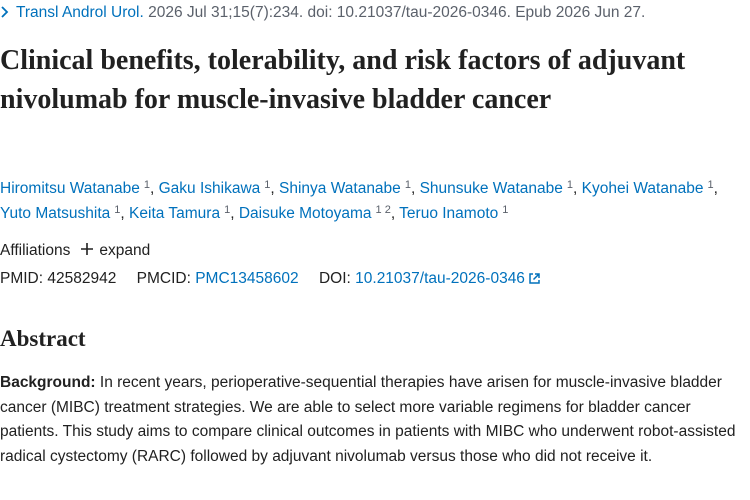 The height and width of the screenshot is (500, 750). I want to click on background-label: Background:, so click(48, 382).